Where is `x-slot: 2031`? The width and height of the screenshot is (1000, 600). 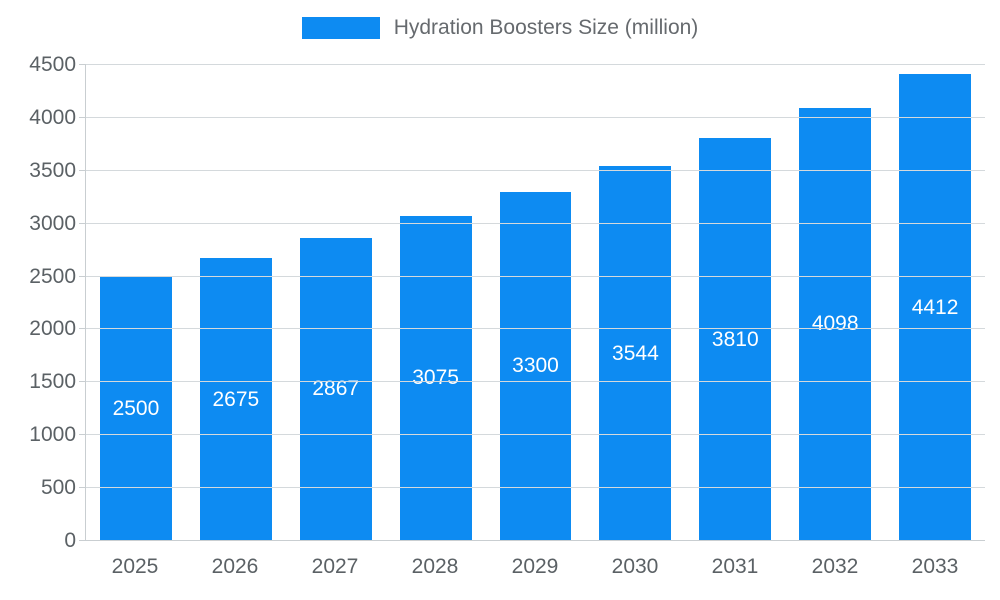 x-slot: 2031 is located at coordinates (735, 567).